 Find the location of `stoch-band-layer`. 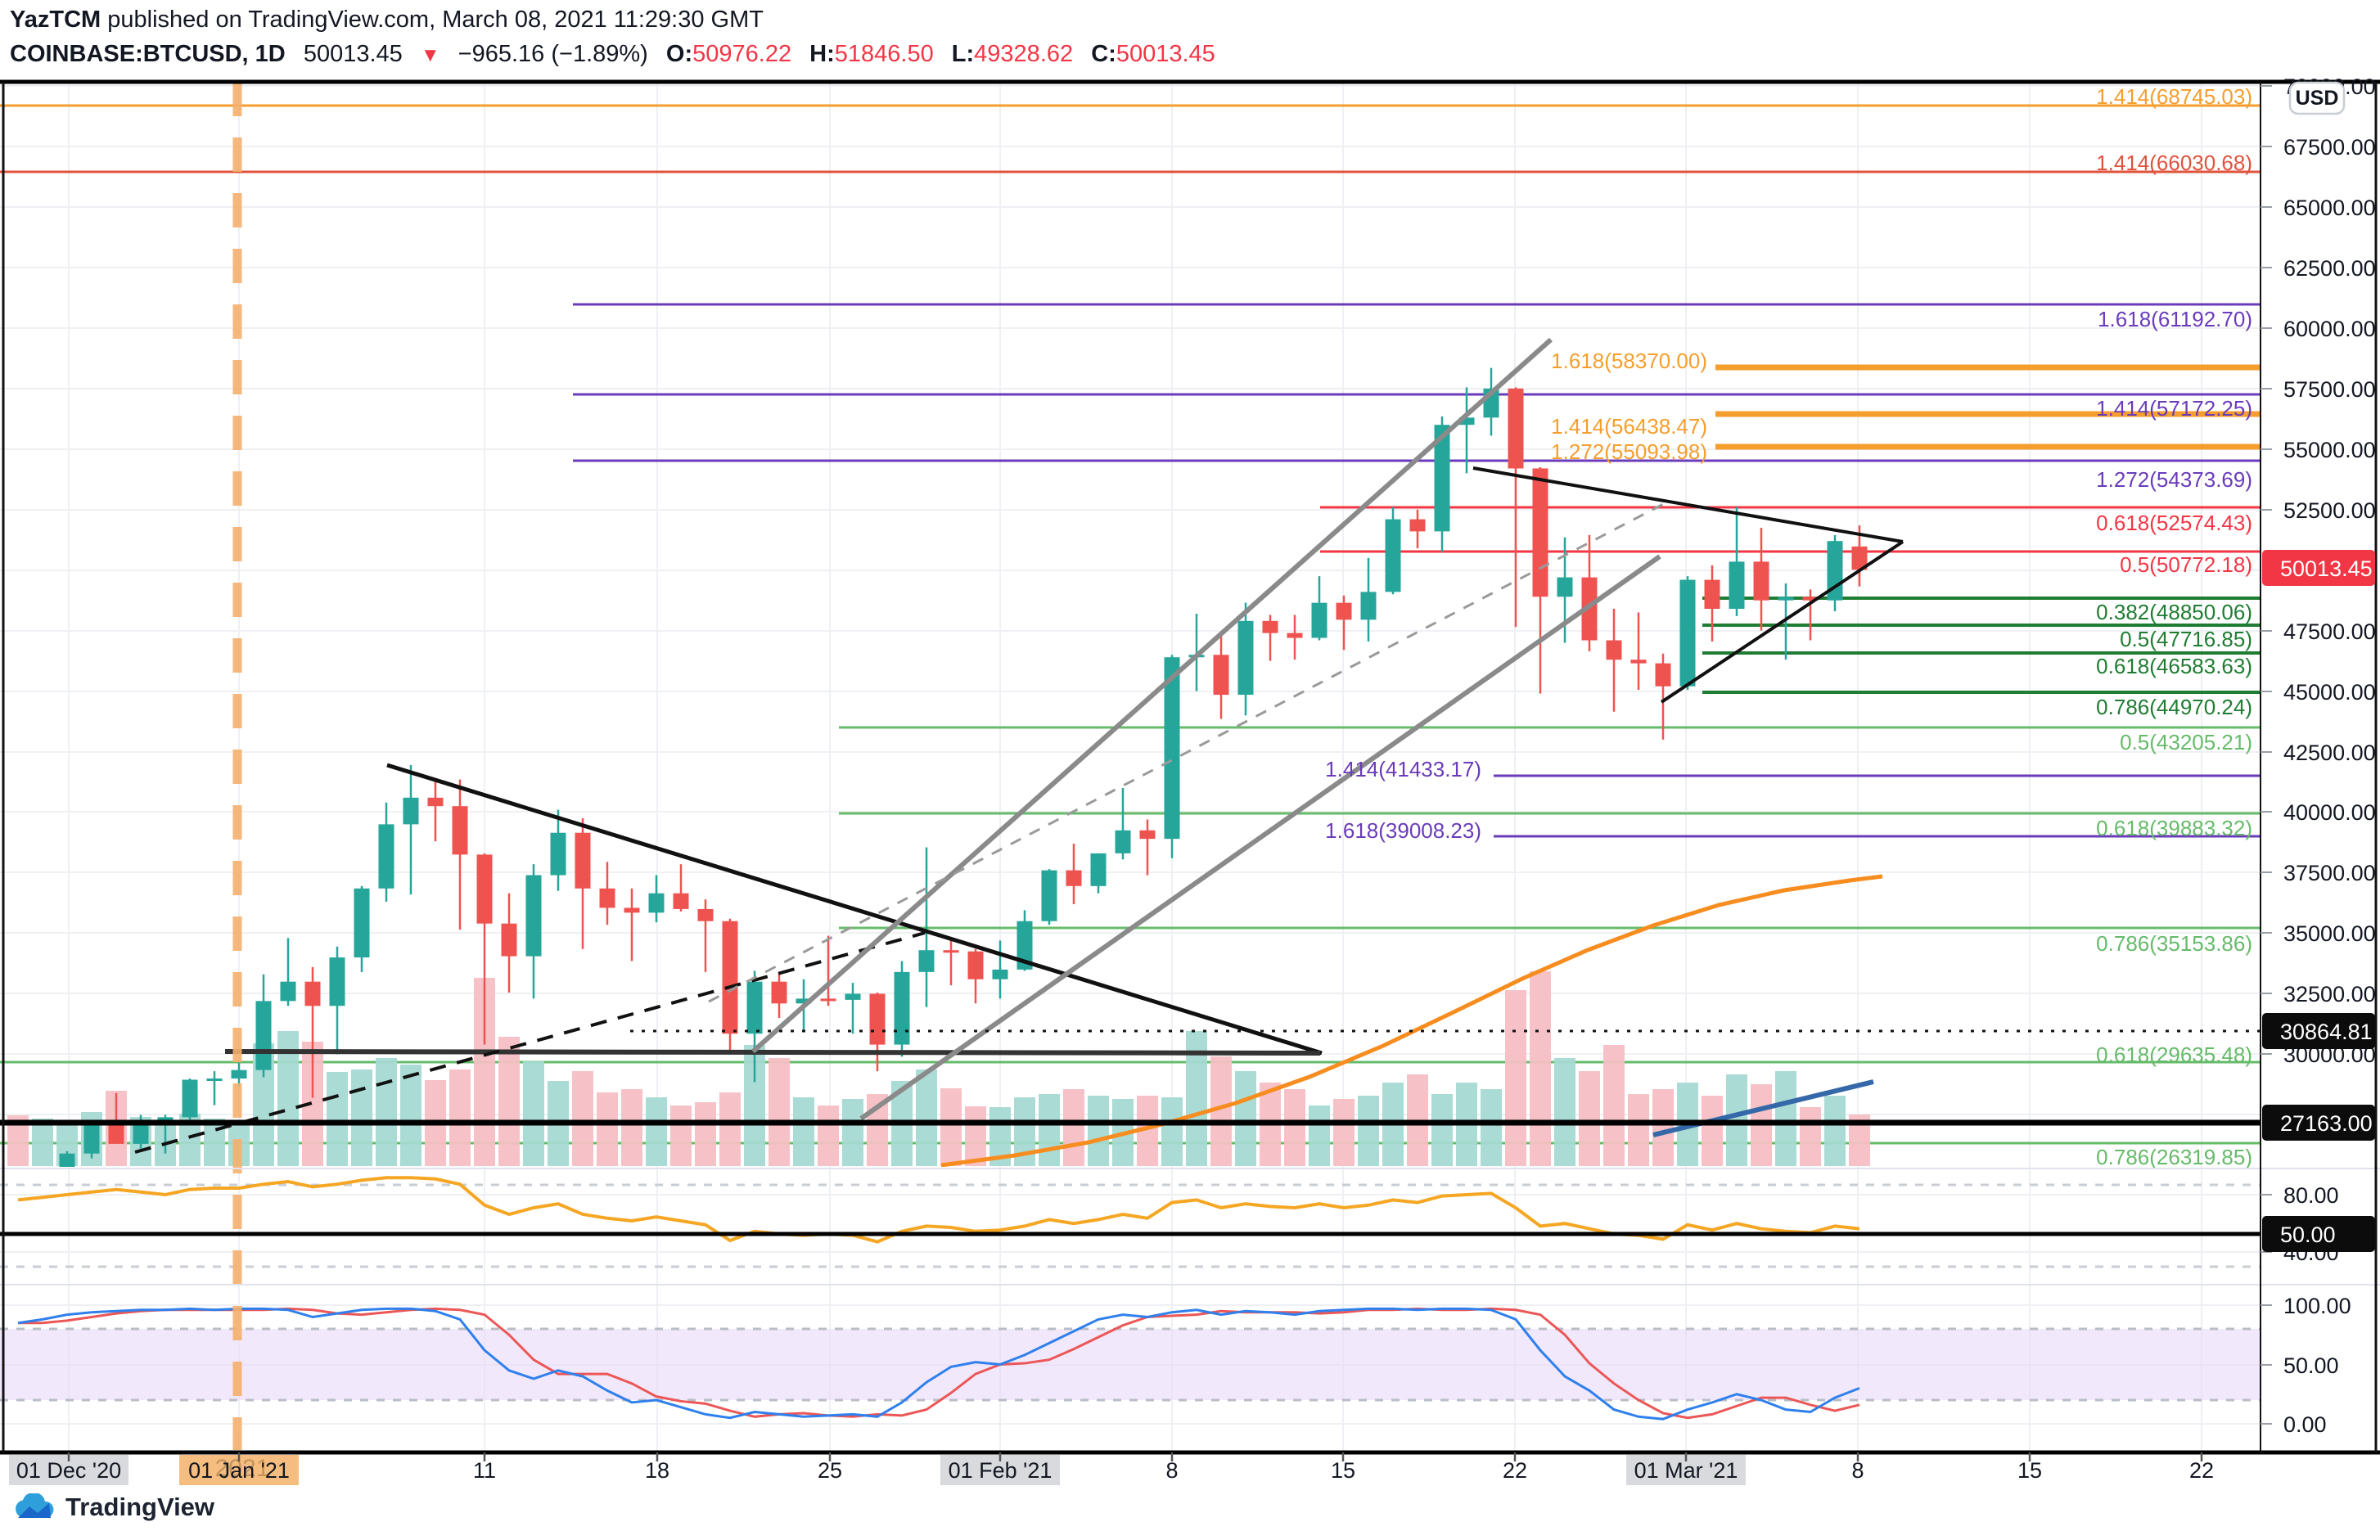

stoch-band-layer is located at coordinates (1131, 1292).